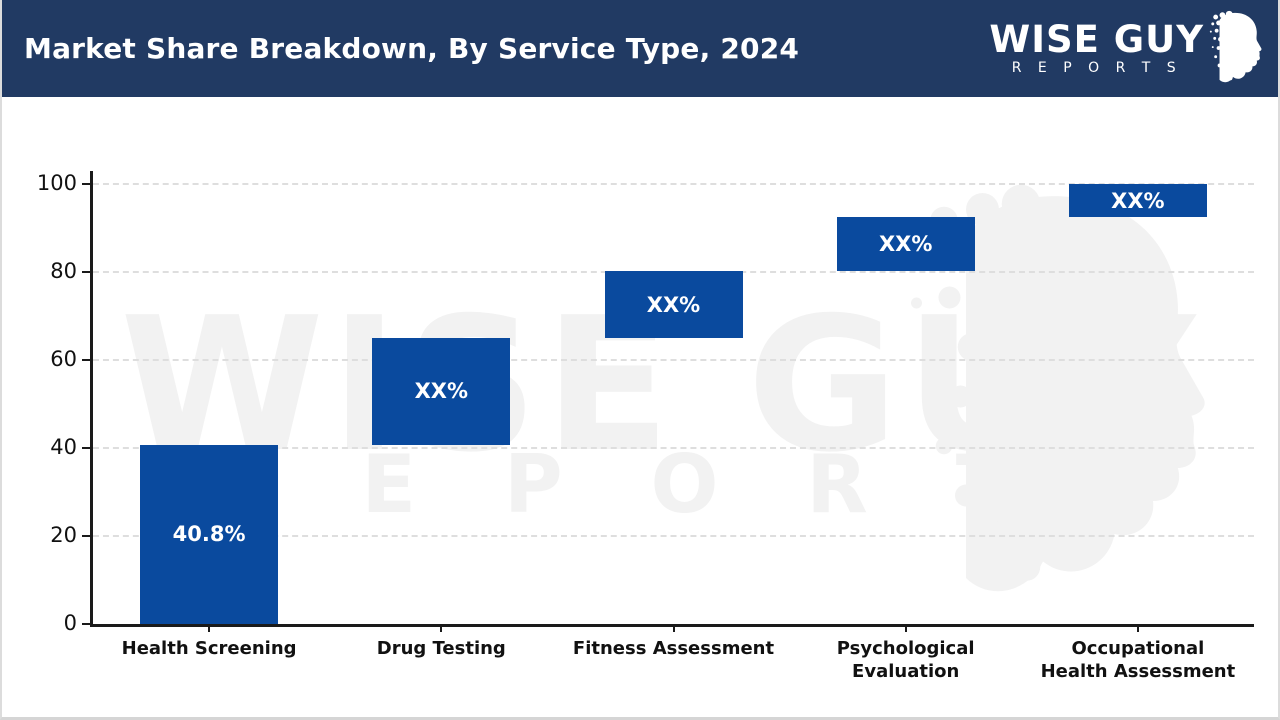  Describe the element at coordinates (63, 271) in the screenshot. I see `y-tick-label: 80` at that location.